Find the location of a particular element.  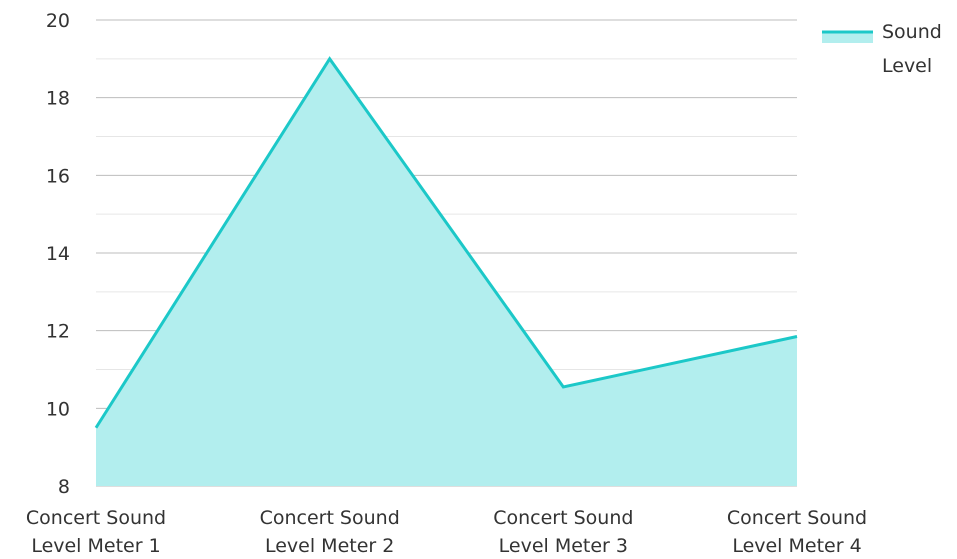

y-tick-label: 14 is located at coordinates (58, 254).